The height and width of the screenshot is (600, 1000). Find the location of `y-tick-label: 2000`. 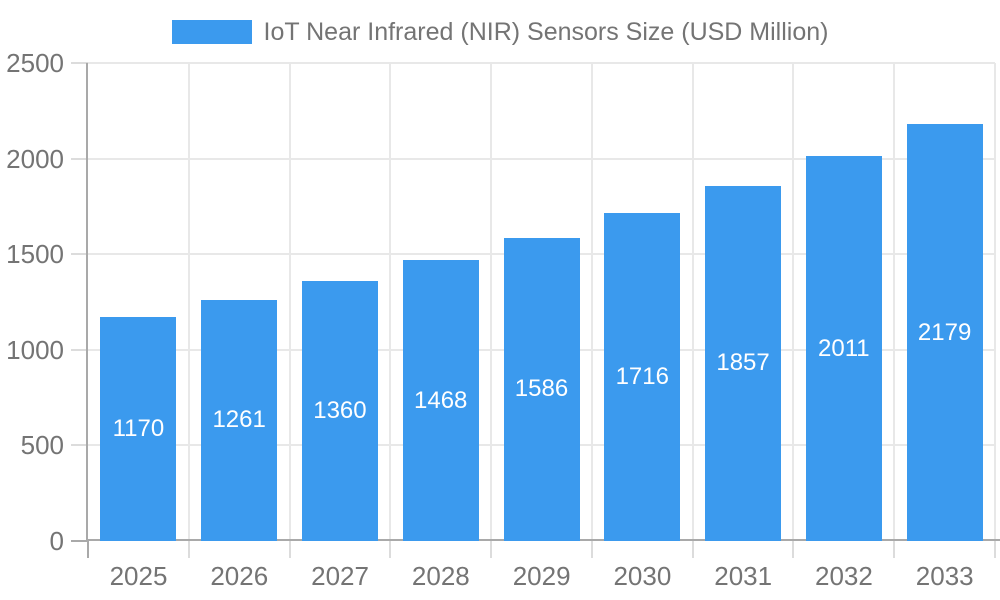

y-tick-label: 2000 is located at coordinates (35, 158).